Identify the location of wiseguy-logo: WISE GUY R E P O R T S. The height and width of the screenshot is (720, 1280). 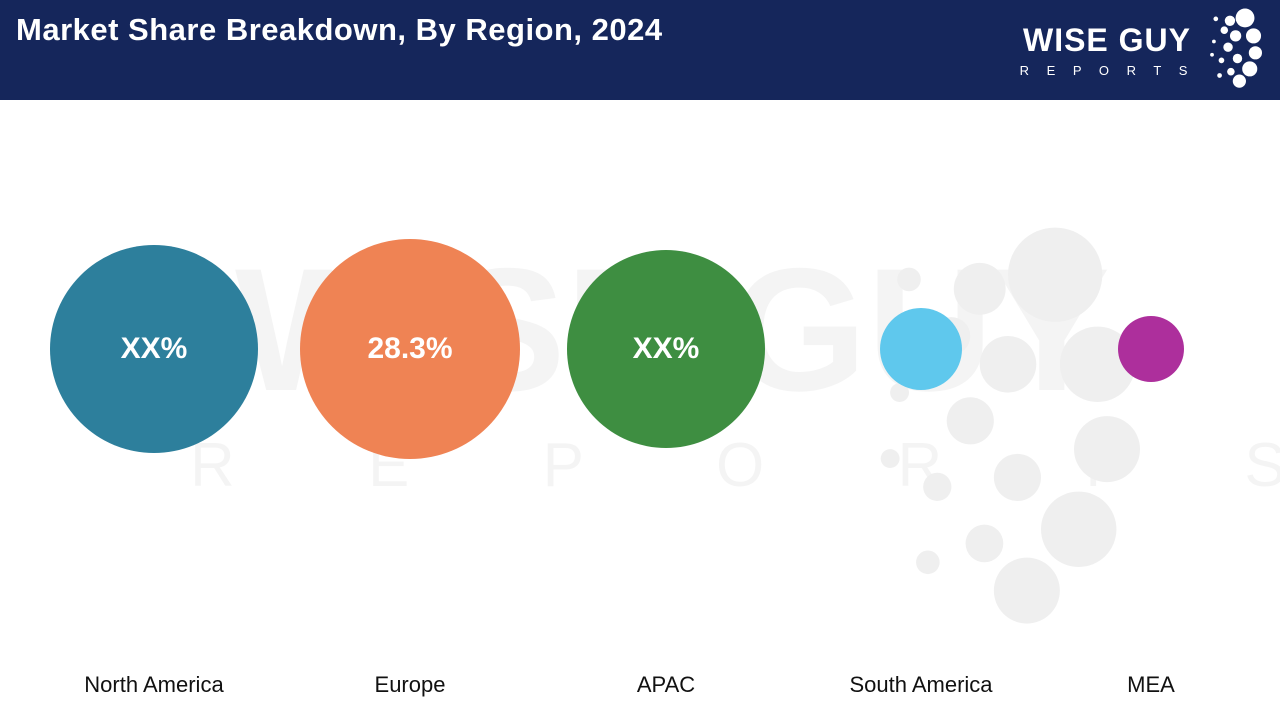
(1137, 51).